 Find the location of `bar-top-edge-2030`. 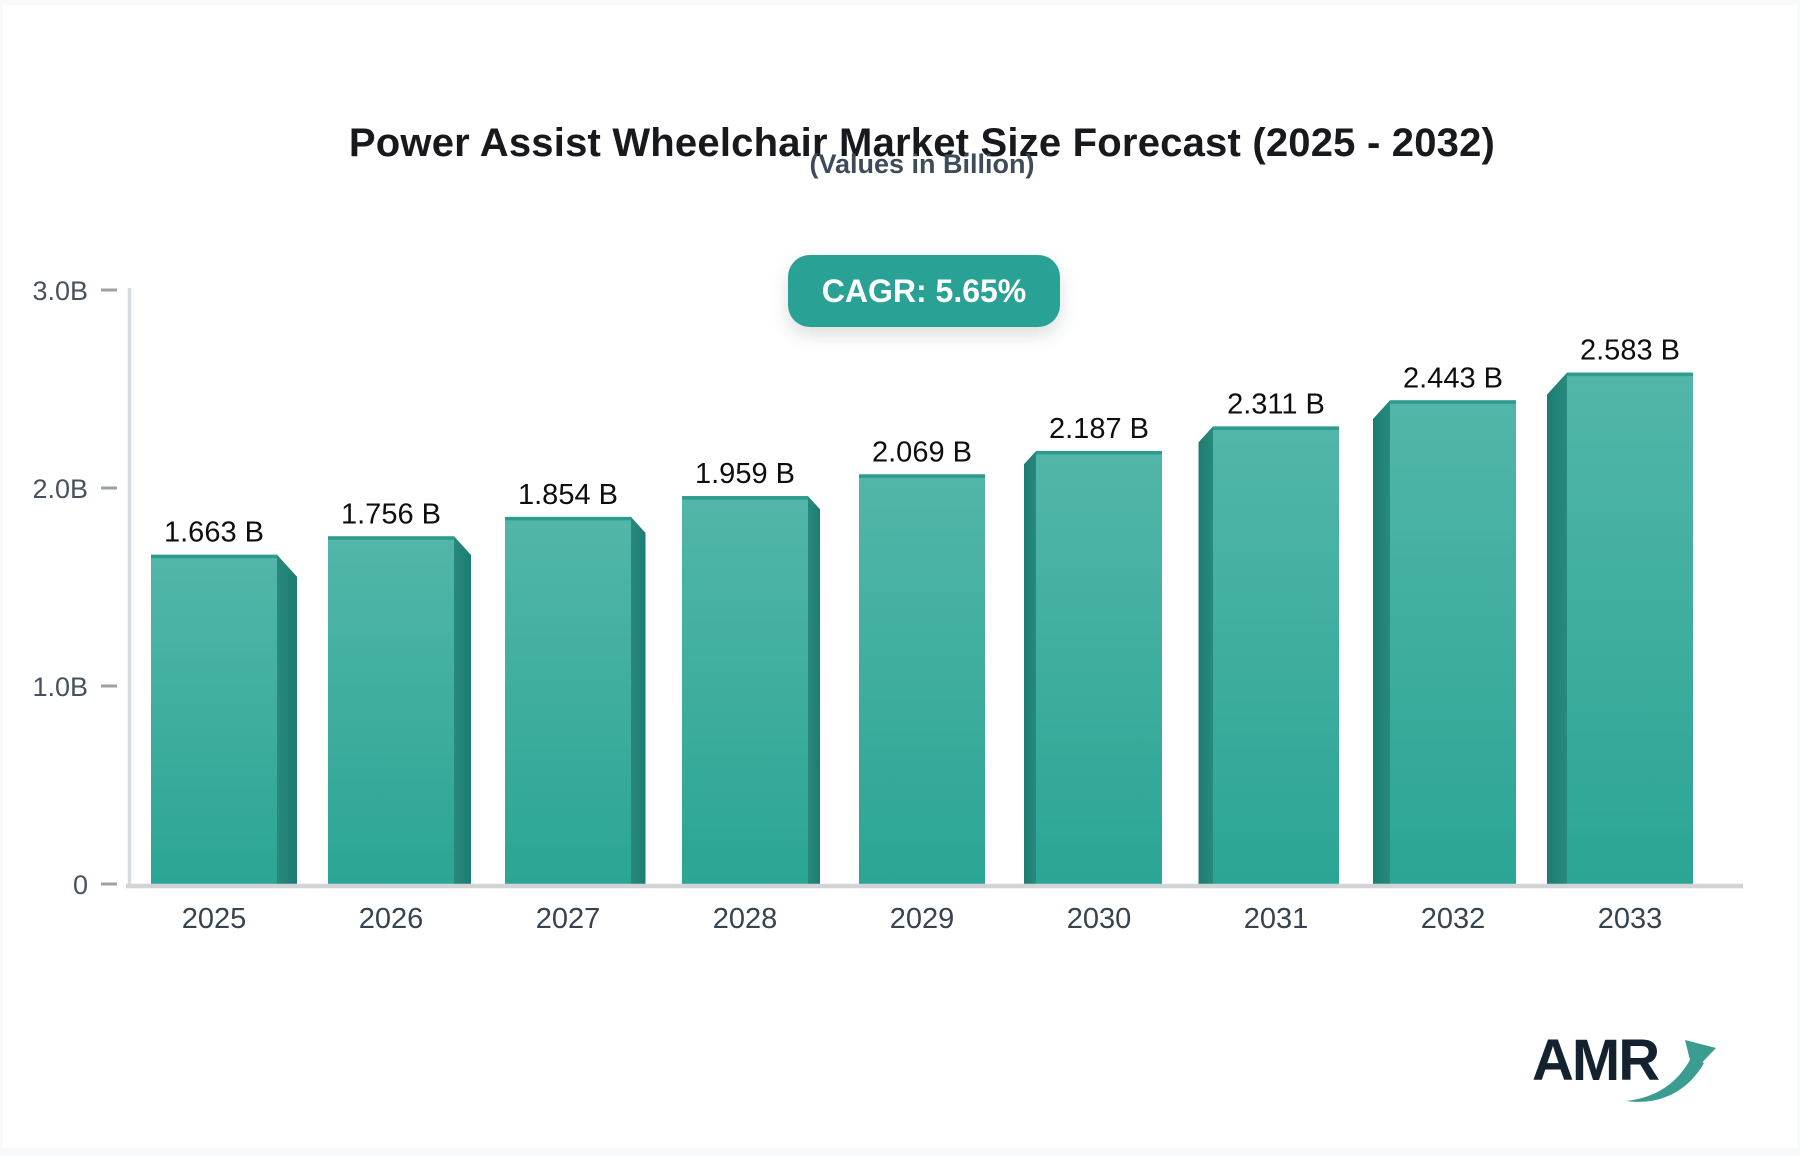

bar-top-edge-2030 is located at coordinates (1099, 452).